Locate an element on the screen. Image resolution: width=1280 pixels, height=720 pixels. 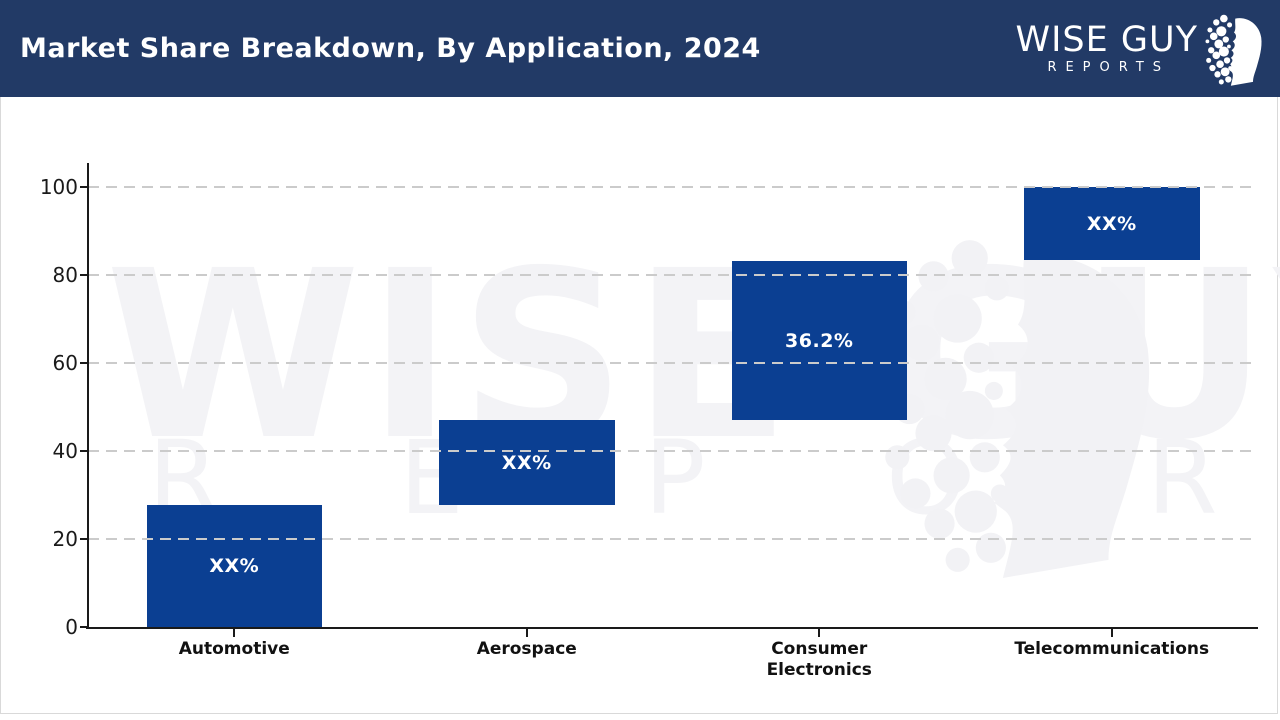
y-tick-label: 100 is located at coordinates (58, 187).